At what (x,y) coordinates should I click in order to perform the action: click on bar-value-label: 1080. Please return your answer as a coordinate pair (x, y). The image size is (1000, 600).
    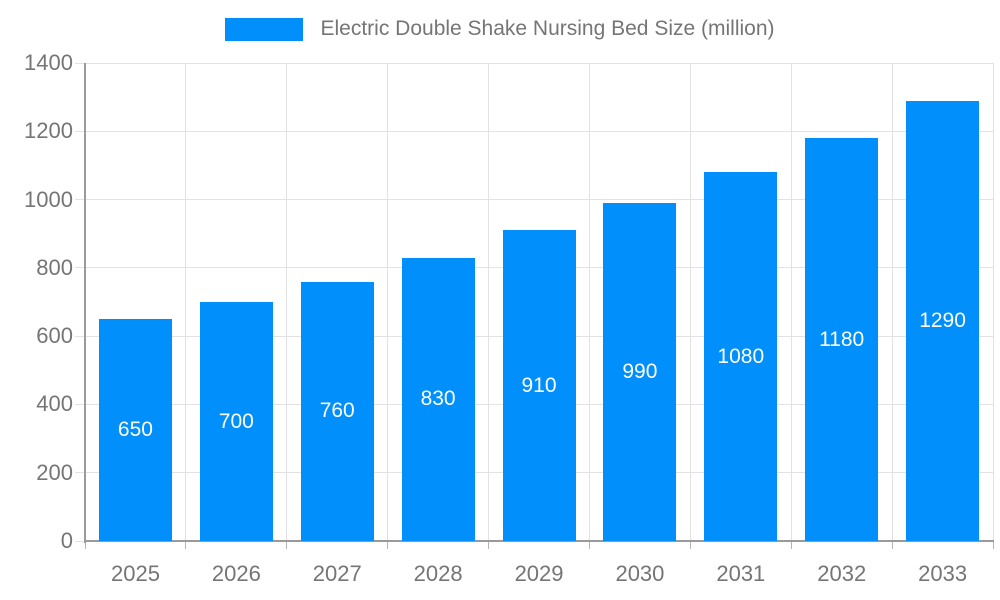
    Looking at the image, I should click on (741, 356).